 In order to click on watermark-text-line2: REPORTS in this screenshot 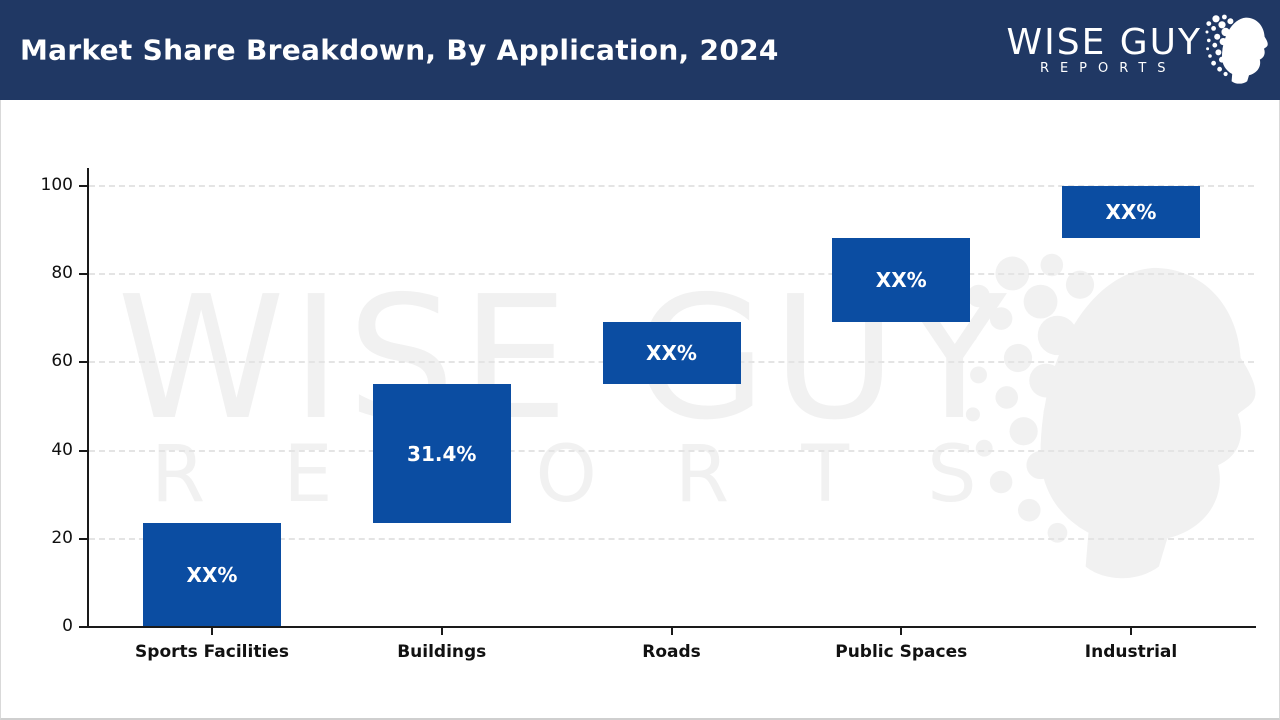, I will do `click(603, 475)`.